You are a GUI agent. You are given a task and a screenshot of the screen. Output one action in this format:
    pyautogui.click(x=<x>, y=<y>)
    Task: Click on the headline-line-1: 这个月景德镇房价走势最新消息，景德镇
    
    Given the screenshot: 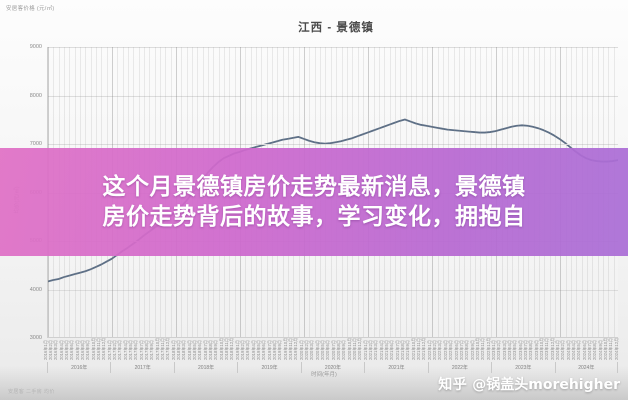 What is the action you would take?
    pyautogui.click(x=314, y=186)
    